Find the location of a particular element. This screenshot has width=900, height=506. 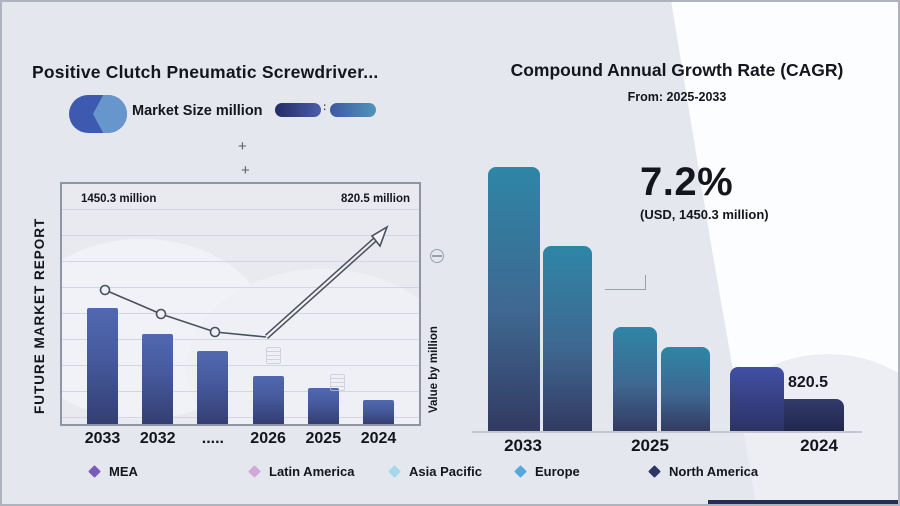

bar-2026 is located at coordinates (268, 400).